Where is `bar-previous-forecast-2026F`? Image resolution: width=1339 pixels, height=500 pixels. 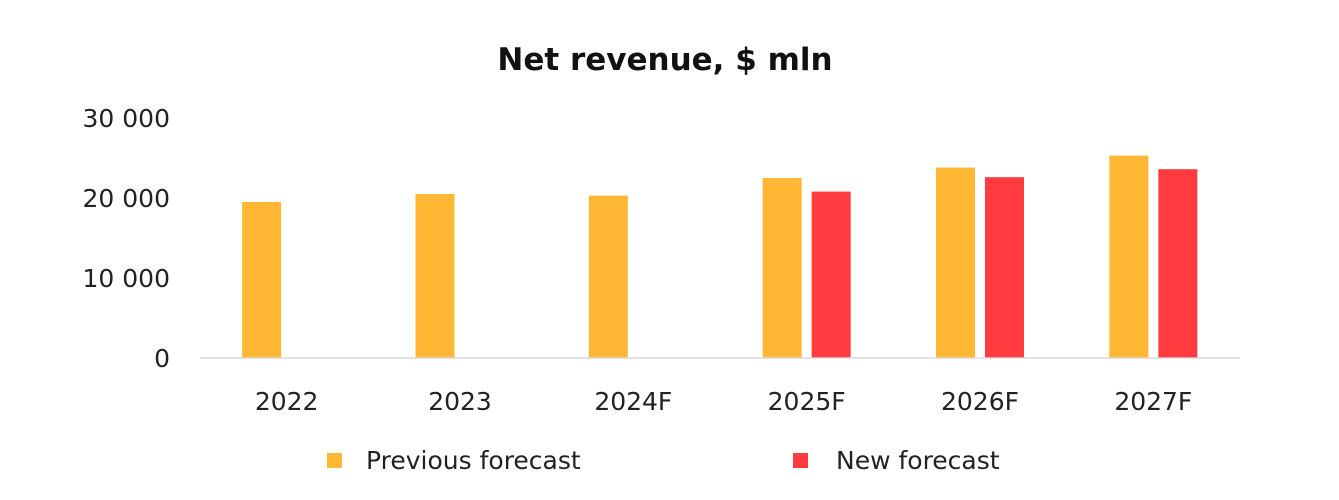
bar-previous-forecast-2026F is located at coordinates (955, 262).